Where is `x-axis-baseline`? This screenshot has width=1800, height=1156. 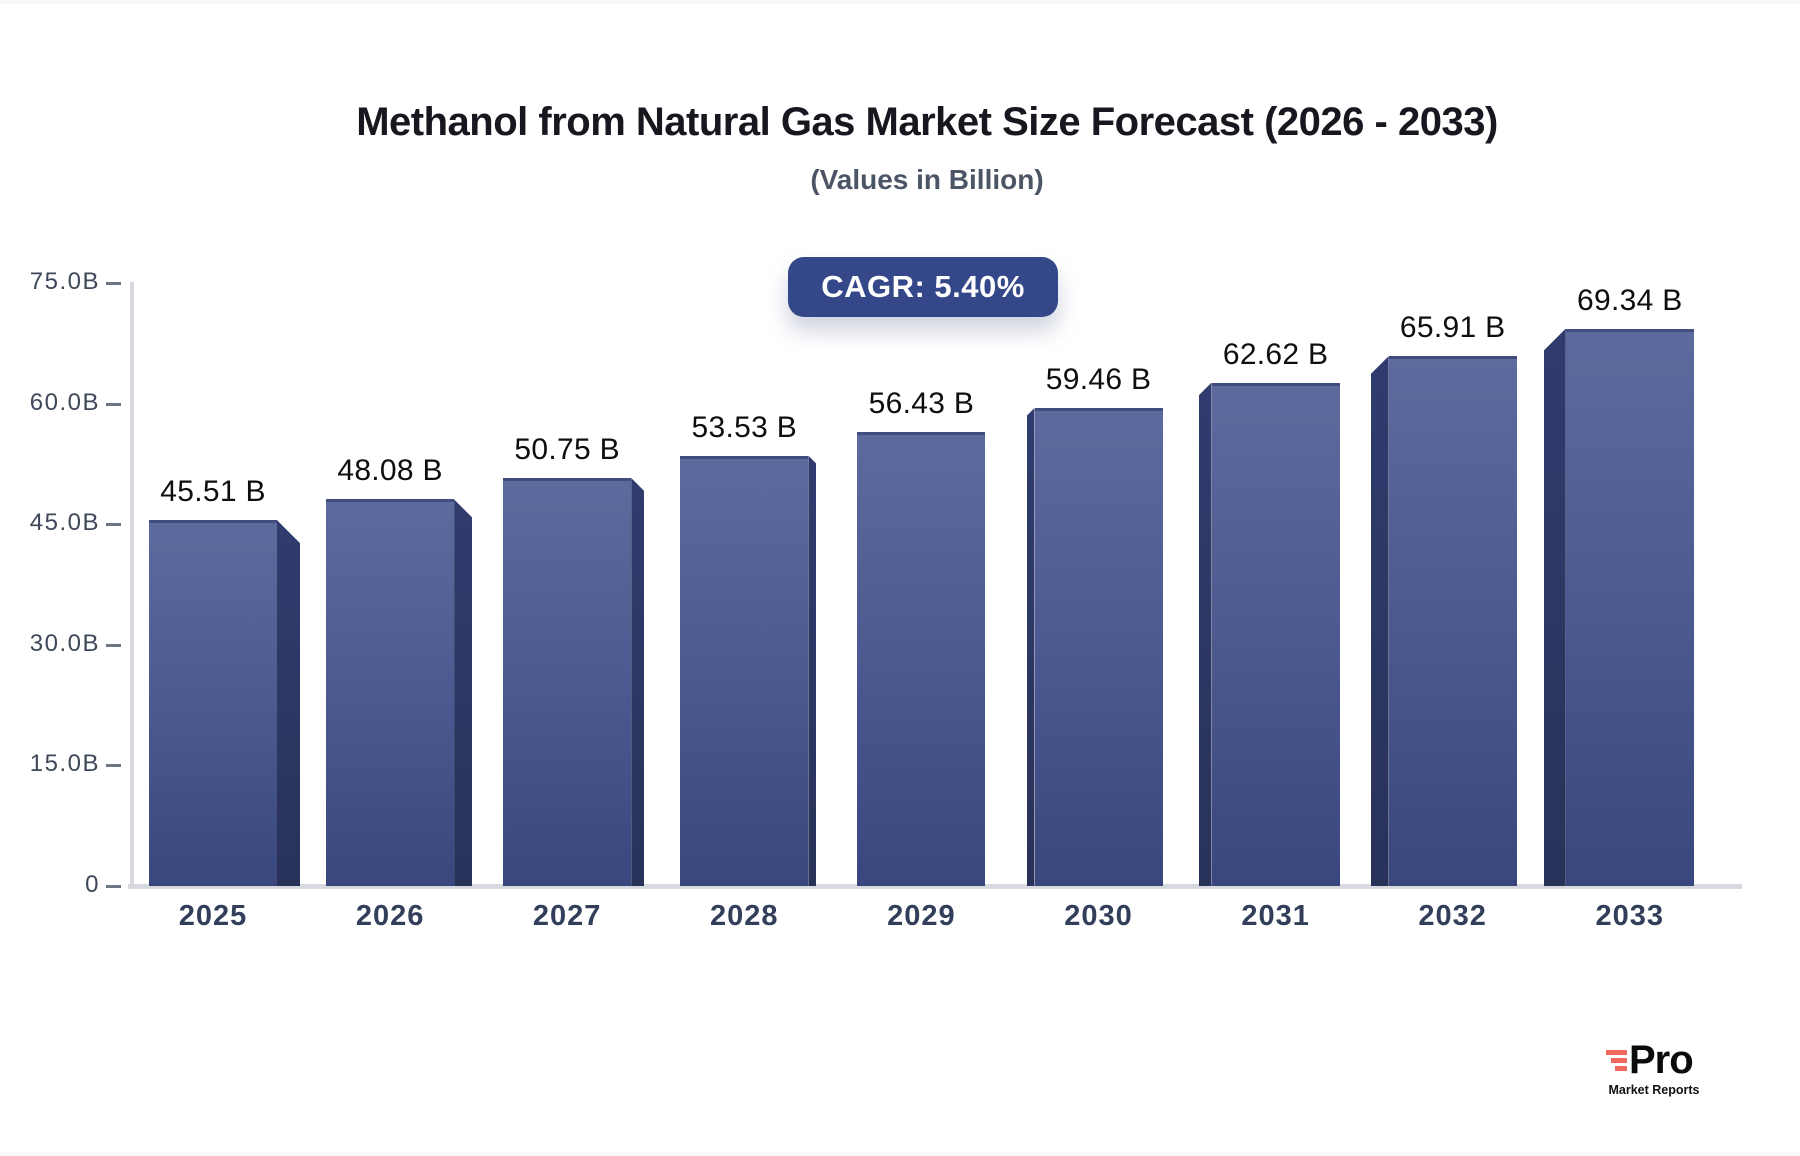
x-axis-baseline is located at coordinates (935, 886).